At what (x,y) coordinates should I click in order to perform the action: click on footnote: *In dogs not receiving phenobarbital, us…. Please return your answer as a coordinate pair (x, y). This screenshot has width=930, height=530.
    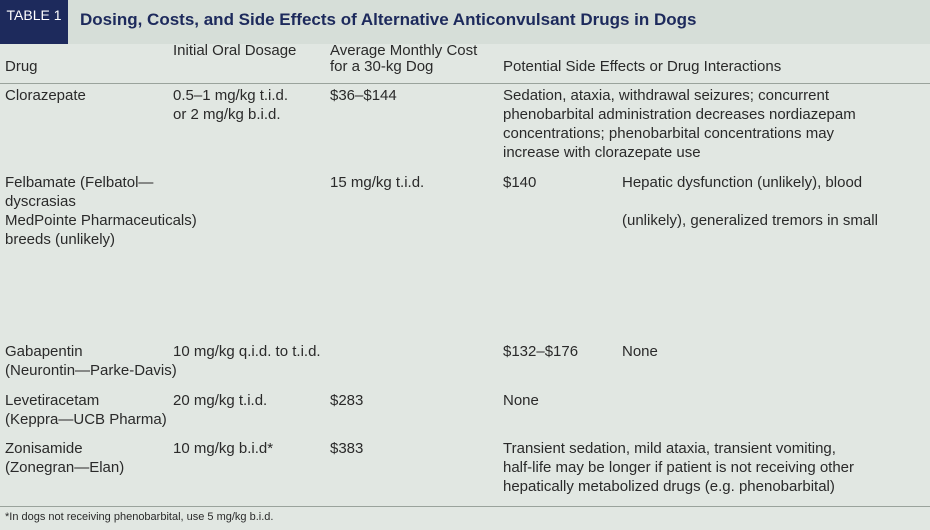
    Looking at the image, I should click on (139, 517).